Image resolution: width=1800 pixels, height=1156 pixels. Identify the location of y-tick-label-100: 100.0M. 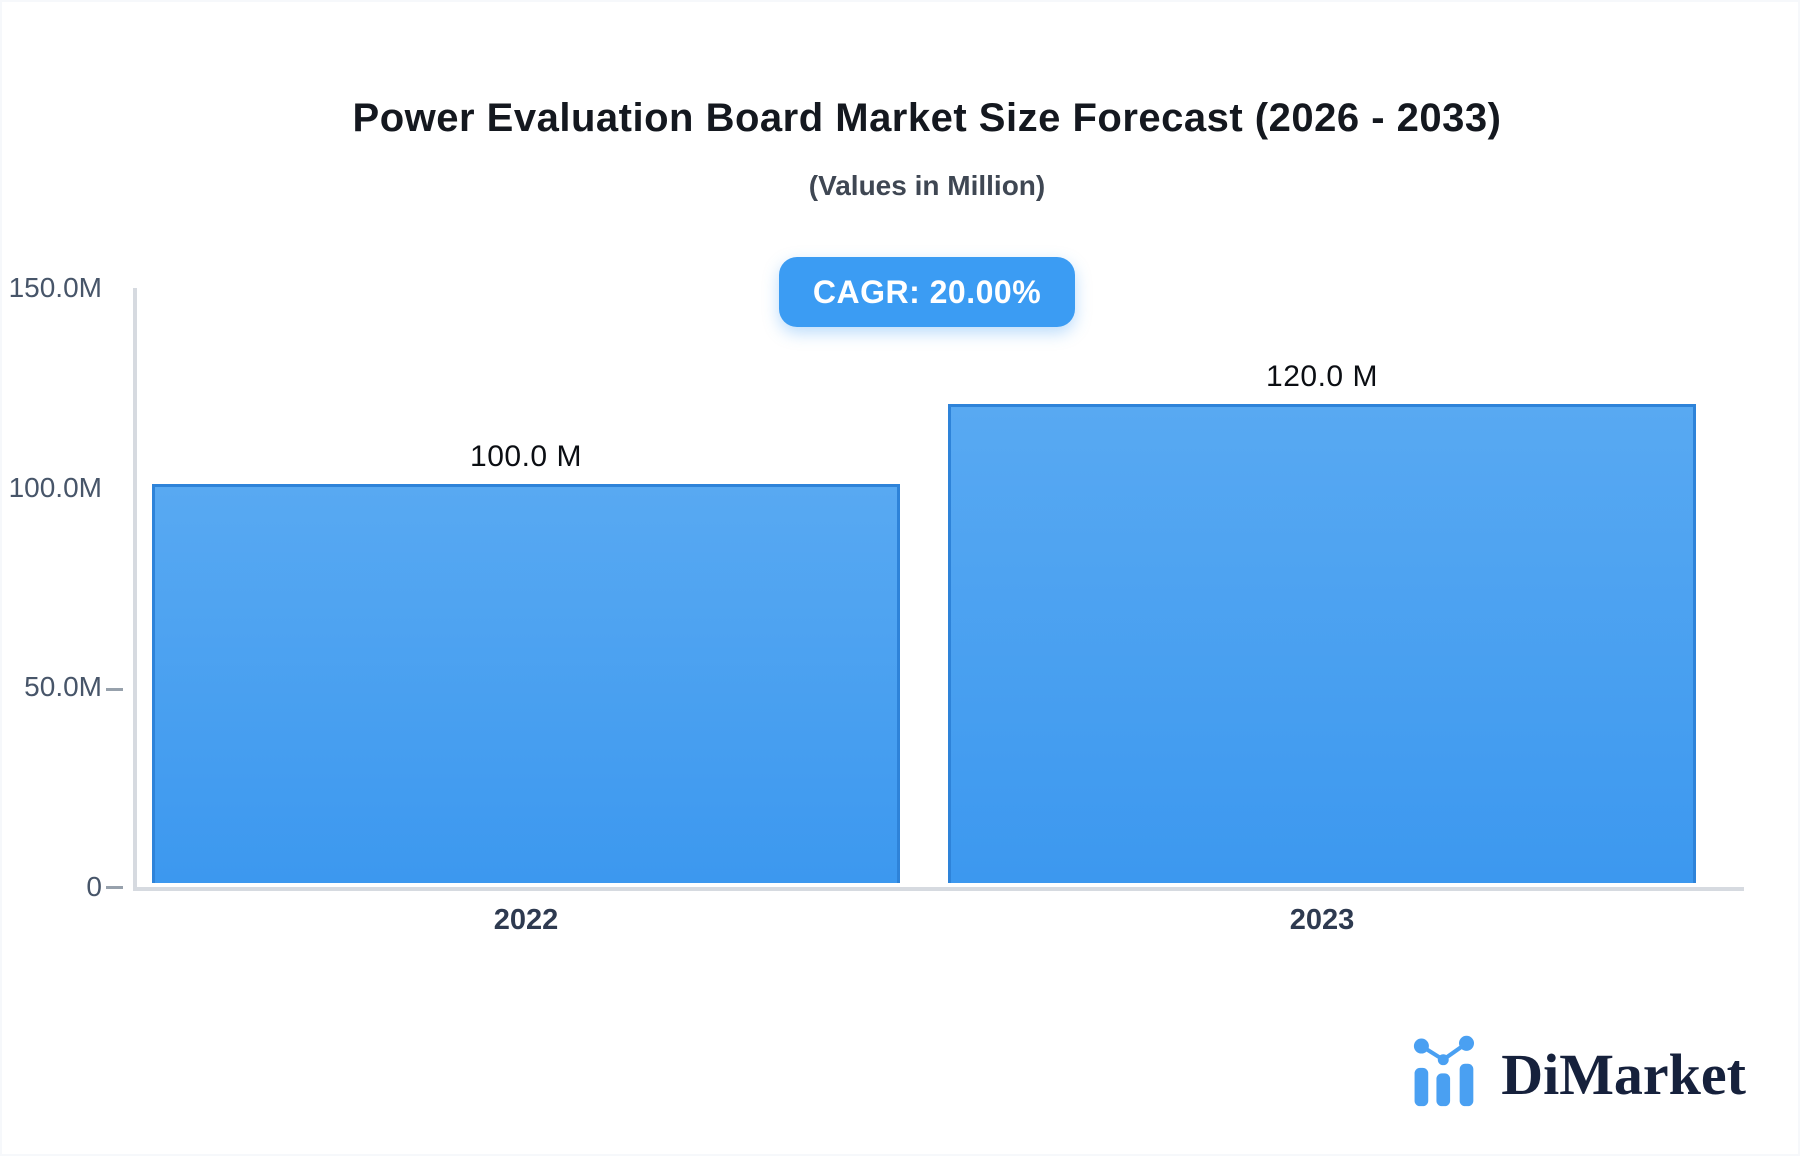
(55, 487).